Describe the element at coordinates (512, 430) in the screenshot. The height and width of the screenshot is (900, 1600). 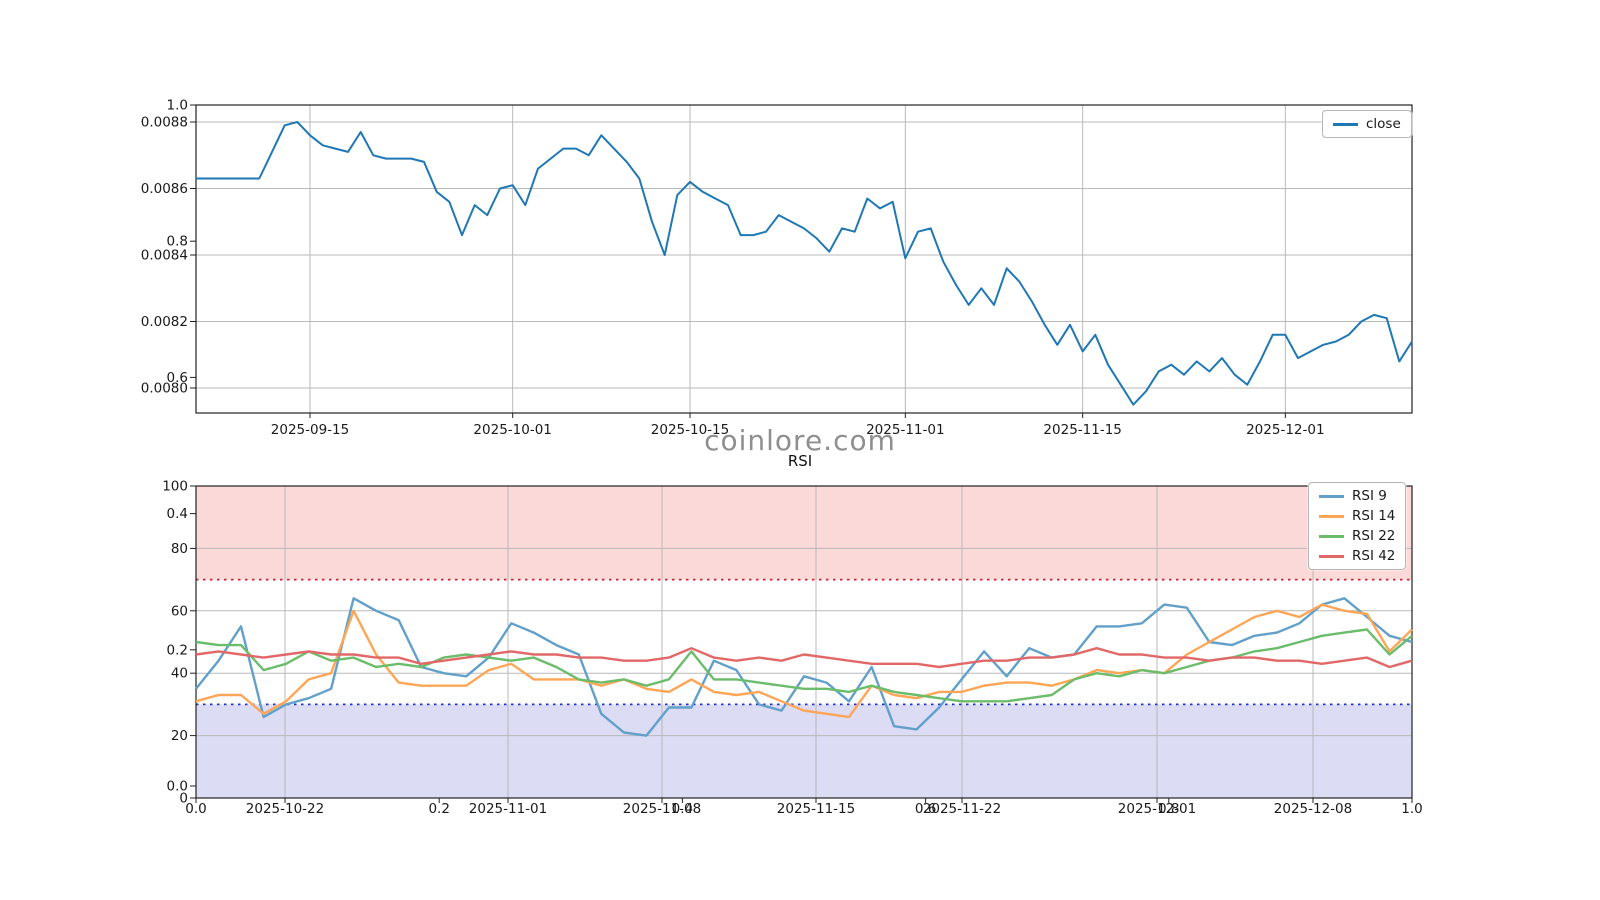
I see `price-x-tick-label: 2025-10-01` at that location.